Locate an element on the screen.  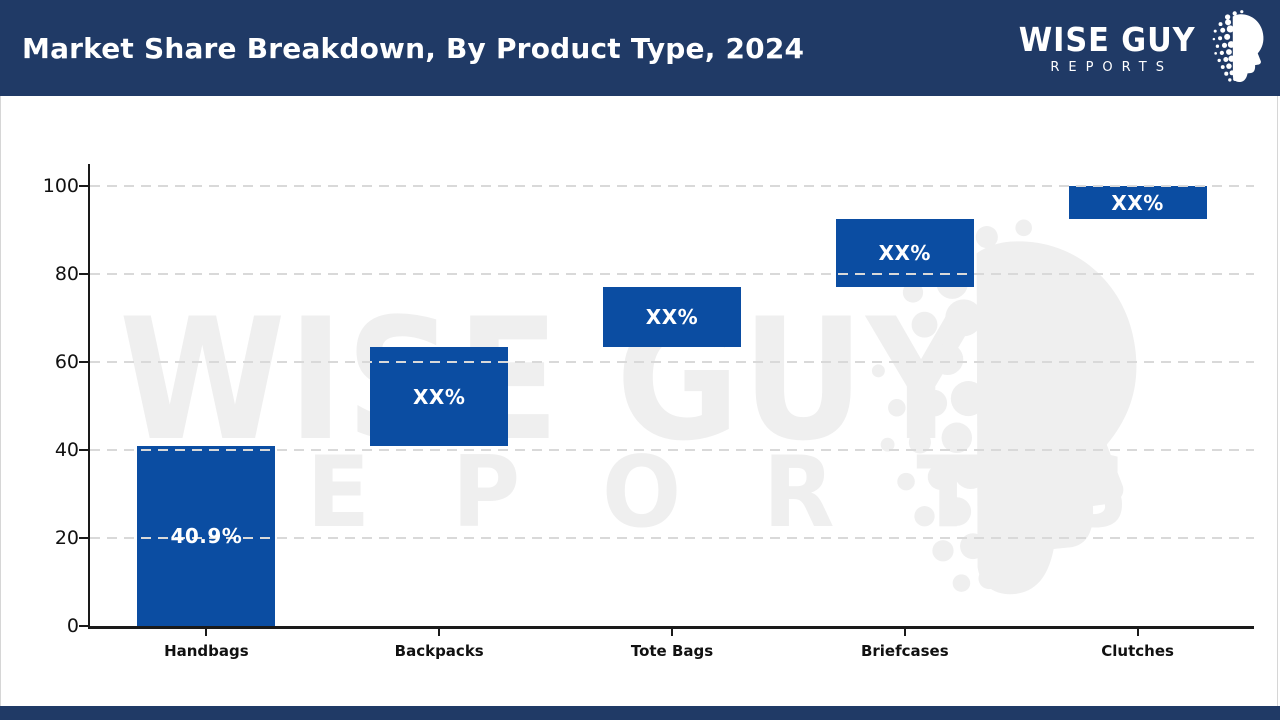
brand-name: WISE GUY is located at coordinates (1107, 39).